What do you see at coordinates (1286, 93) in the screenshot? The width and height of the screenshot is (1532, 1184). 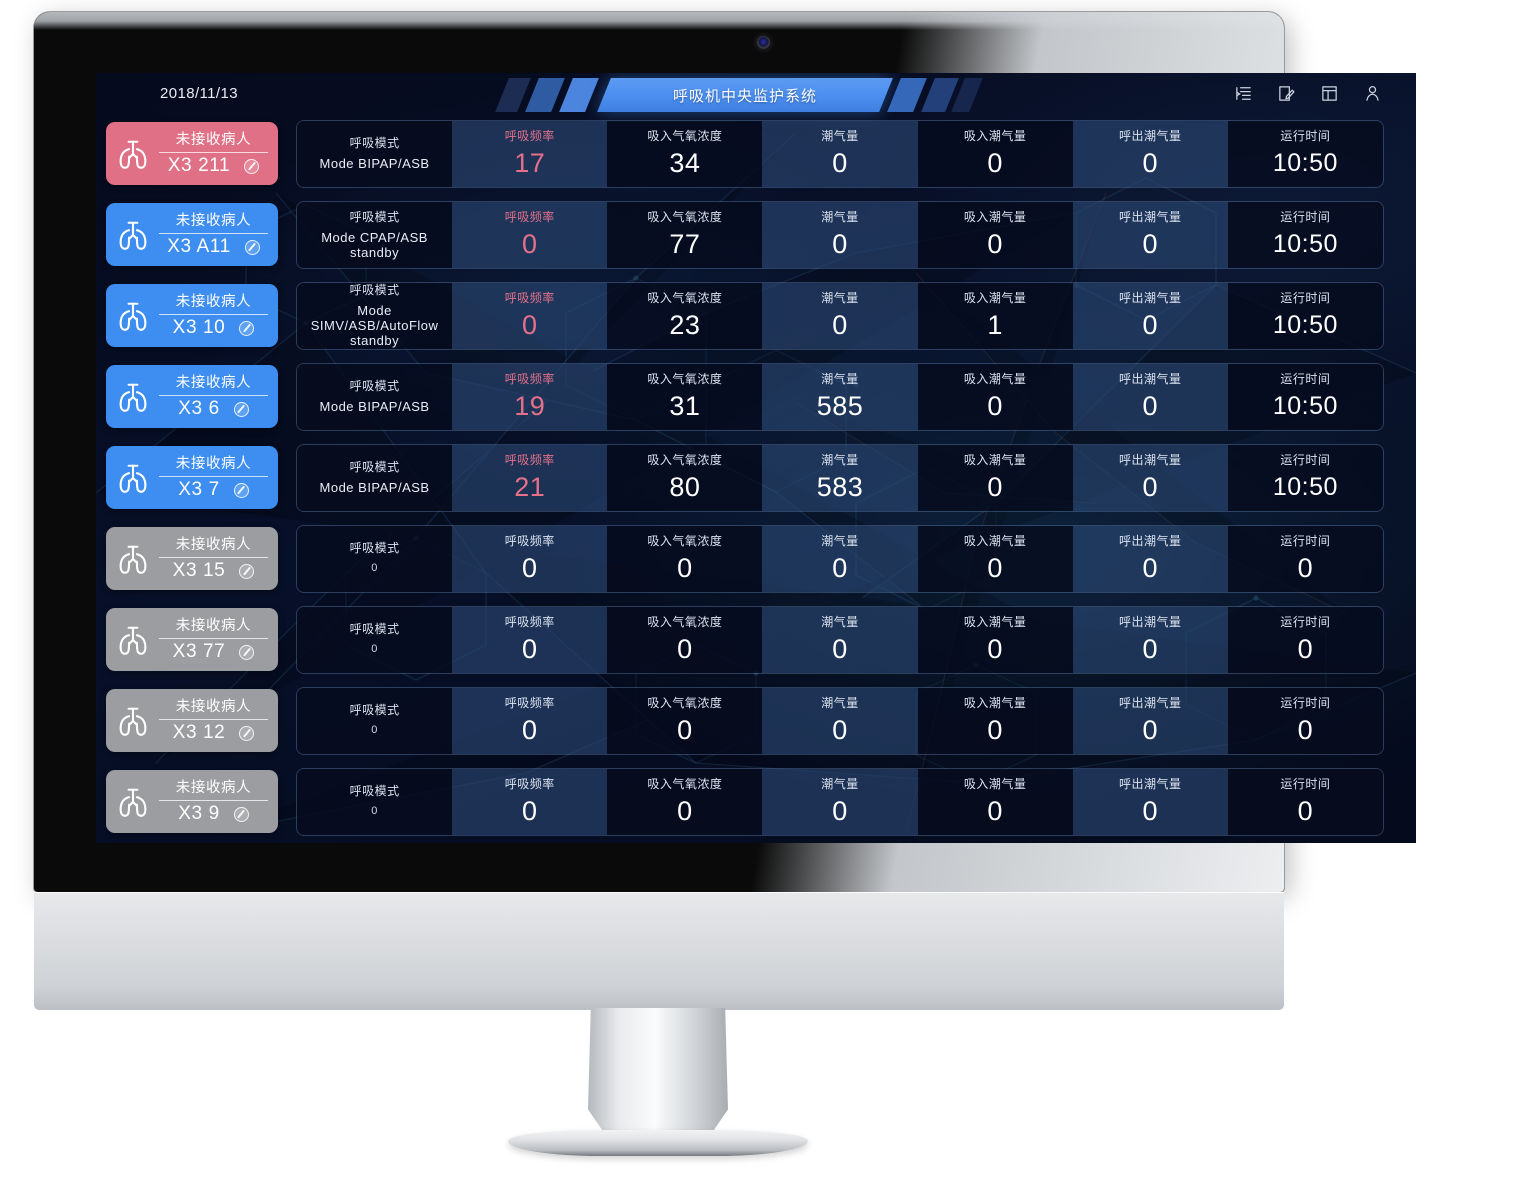 I see `edit-note-icon` at bounding box center [1286, 93].